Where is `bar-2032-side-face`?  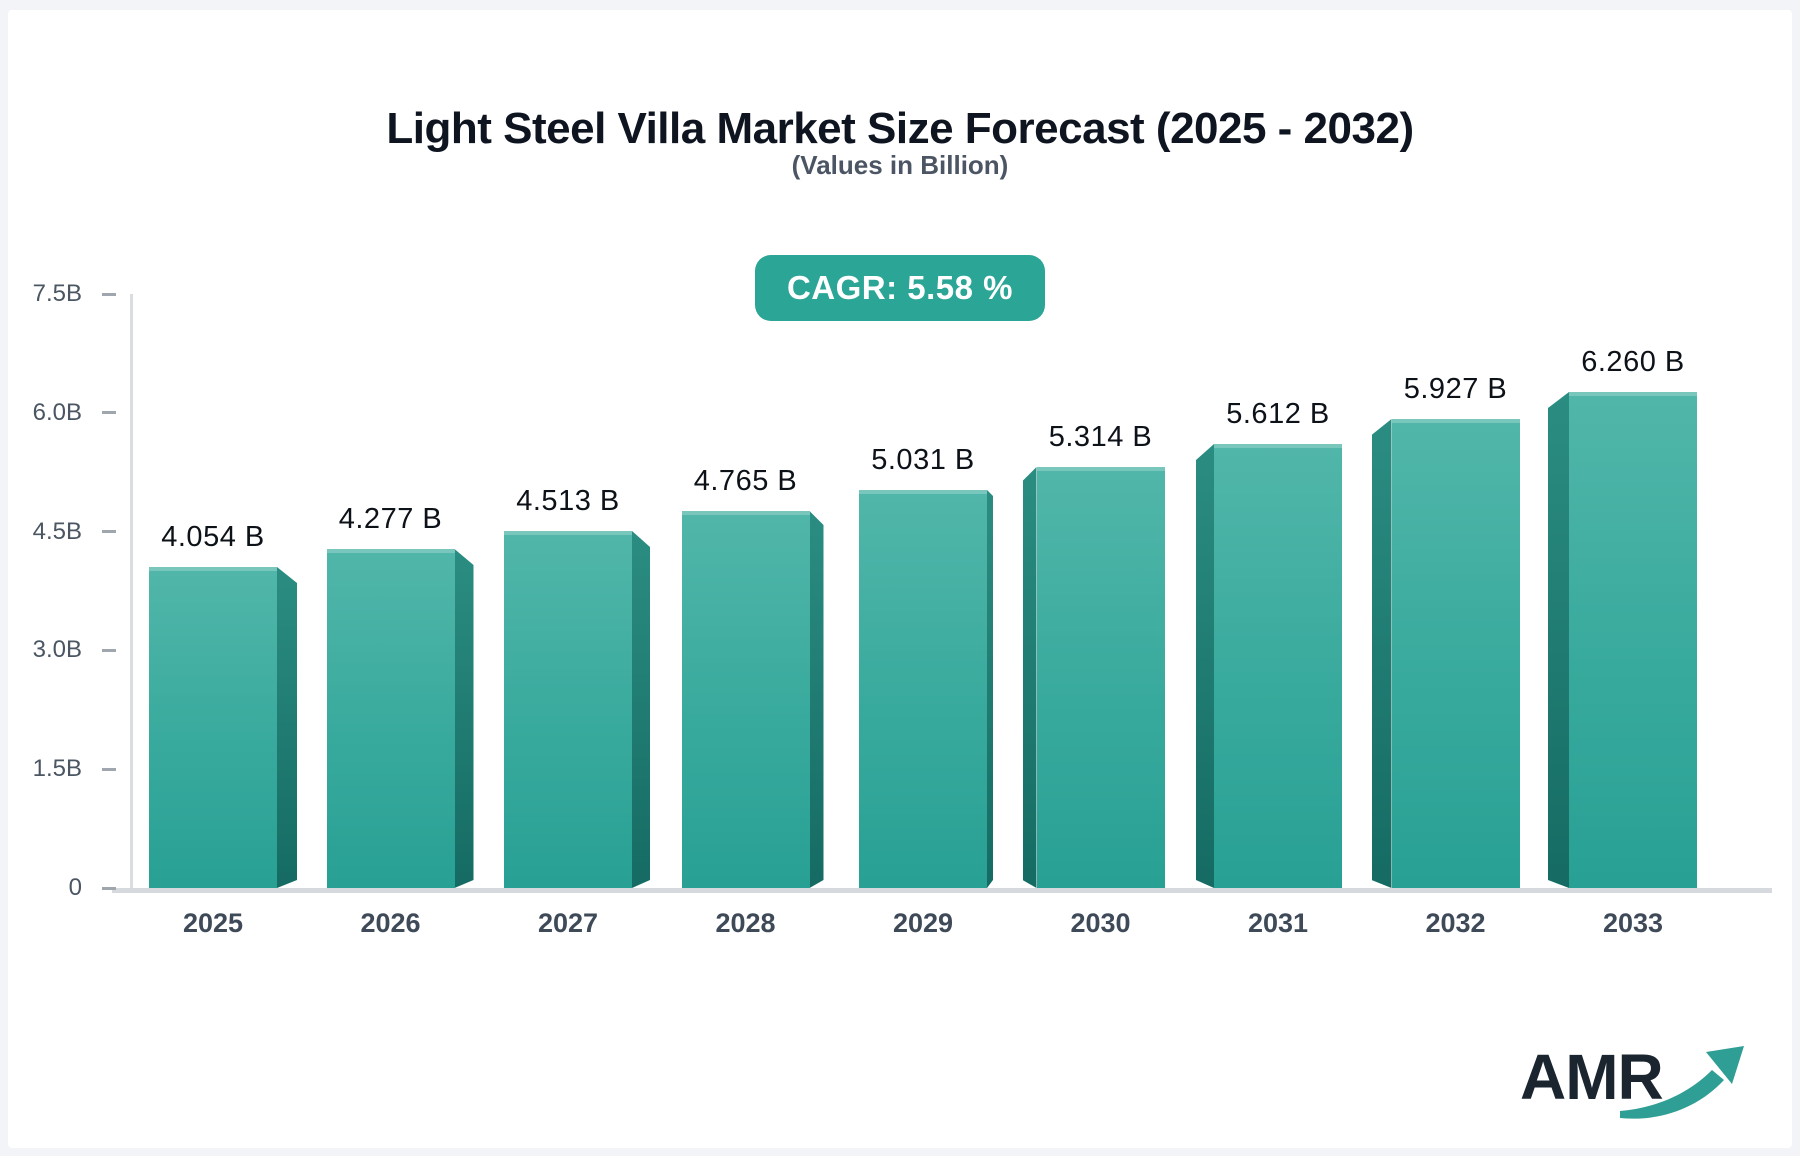
bar-2032-side-face is located at coordinates (1382, 653).